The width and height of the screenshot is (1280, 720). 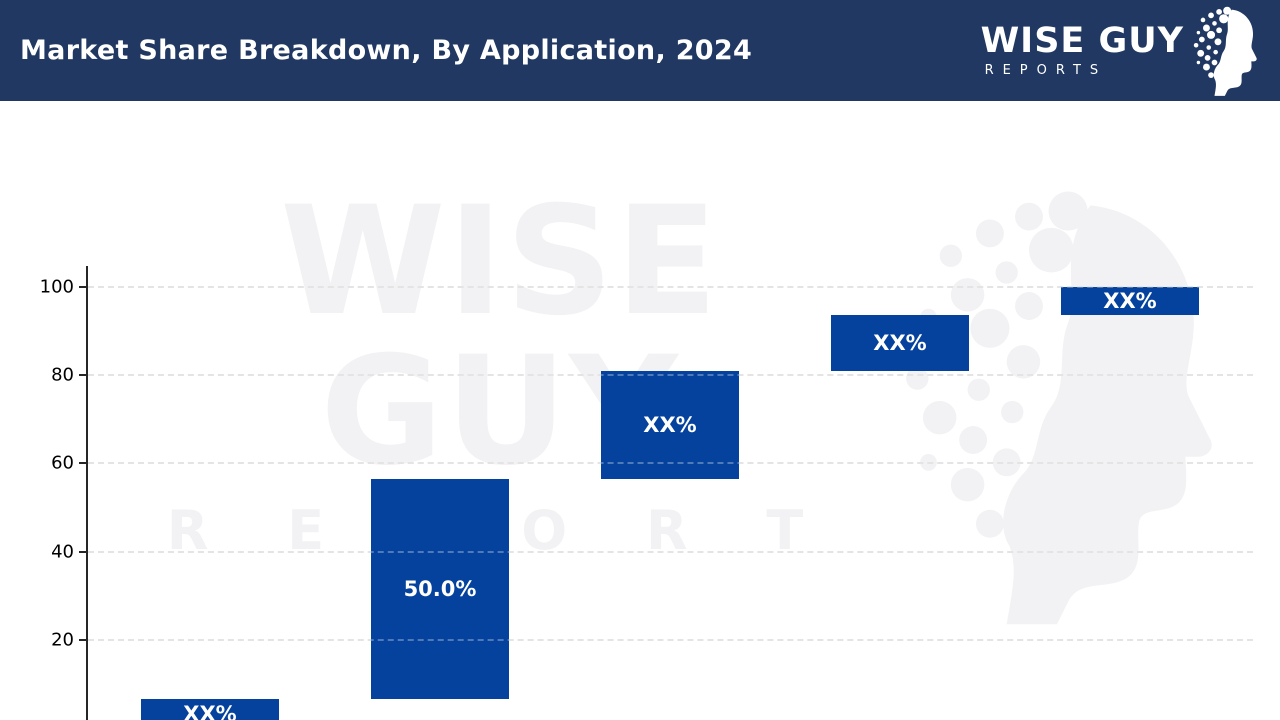 What do you see at coordinates (62, 375) in the screenshot?
I see `y-tick-label: 80` at bounding box center [62, 375].